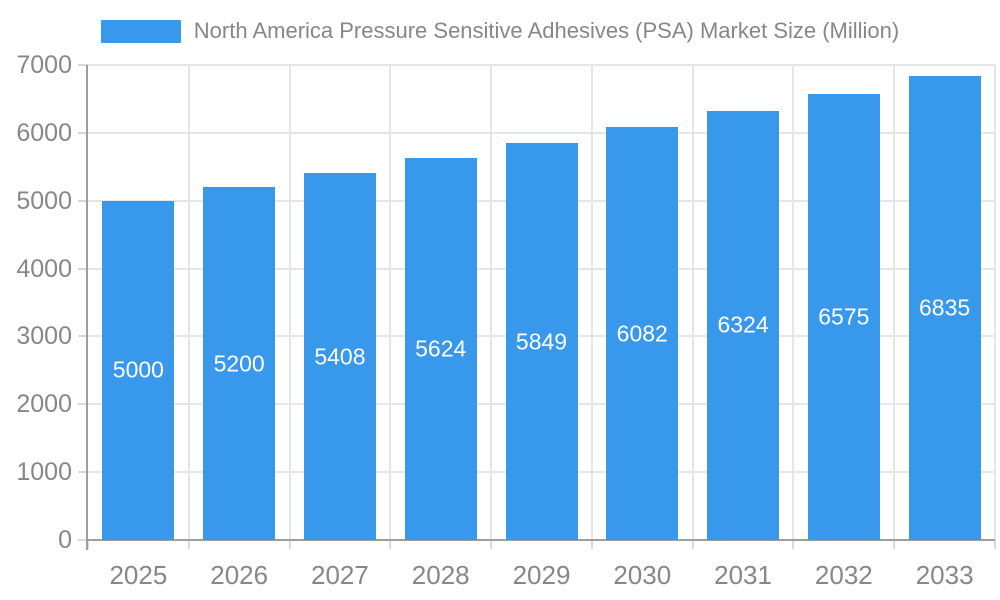 The width and height of the screenshot is (1000, 600). I want to click on bar-2031: 6324, so click(743, 325).